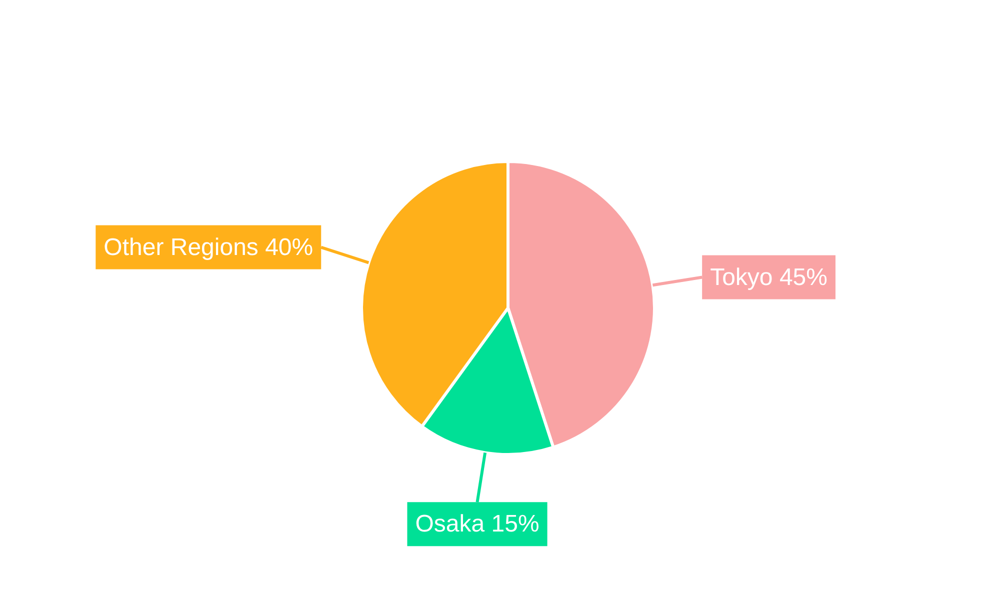 This screenshot has height=600, width=1000. What do you see at coordinates (769, 277) in the screenshot?
I see `slice-label: Tokyo 45%` at bounding box center [769, 277].